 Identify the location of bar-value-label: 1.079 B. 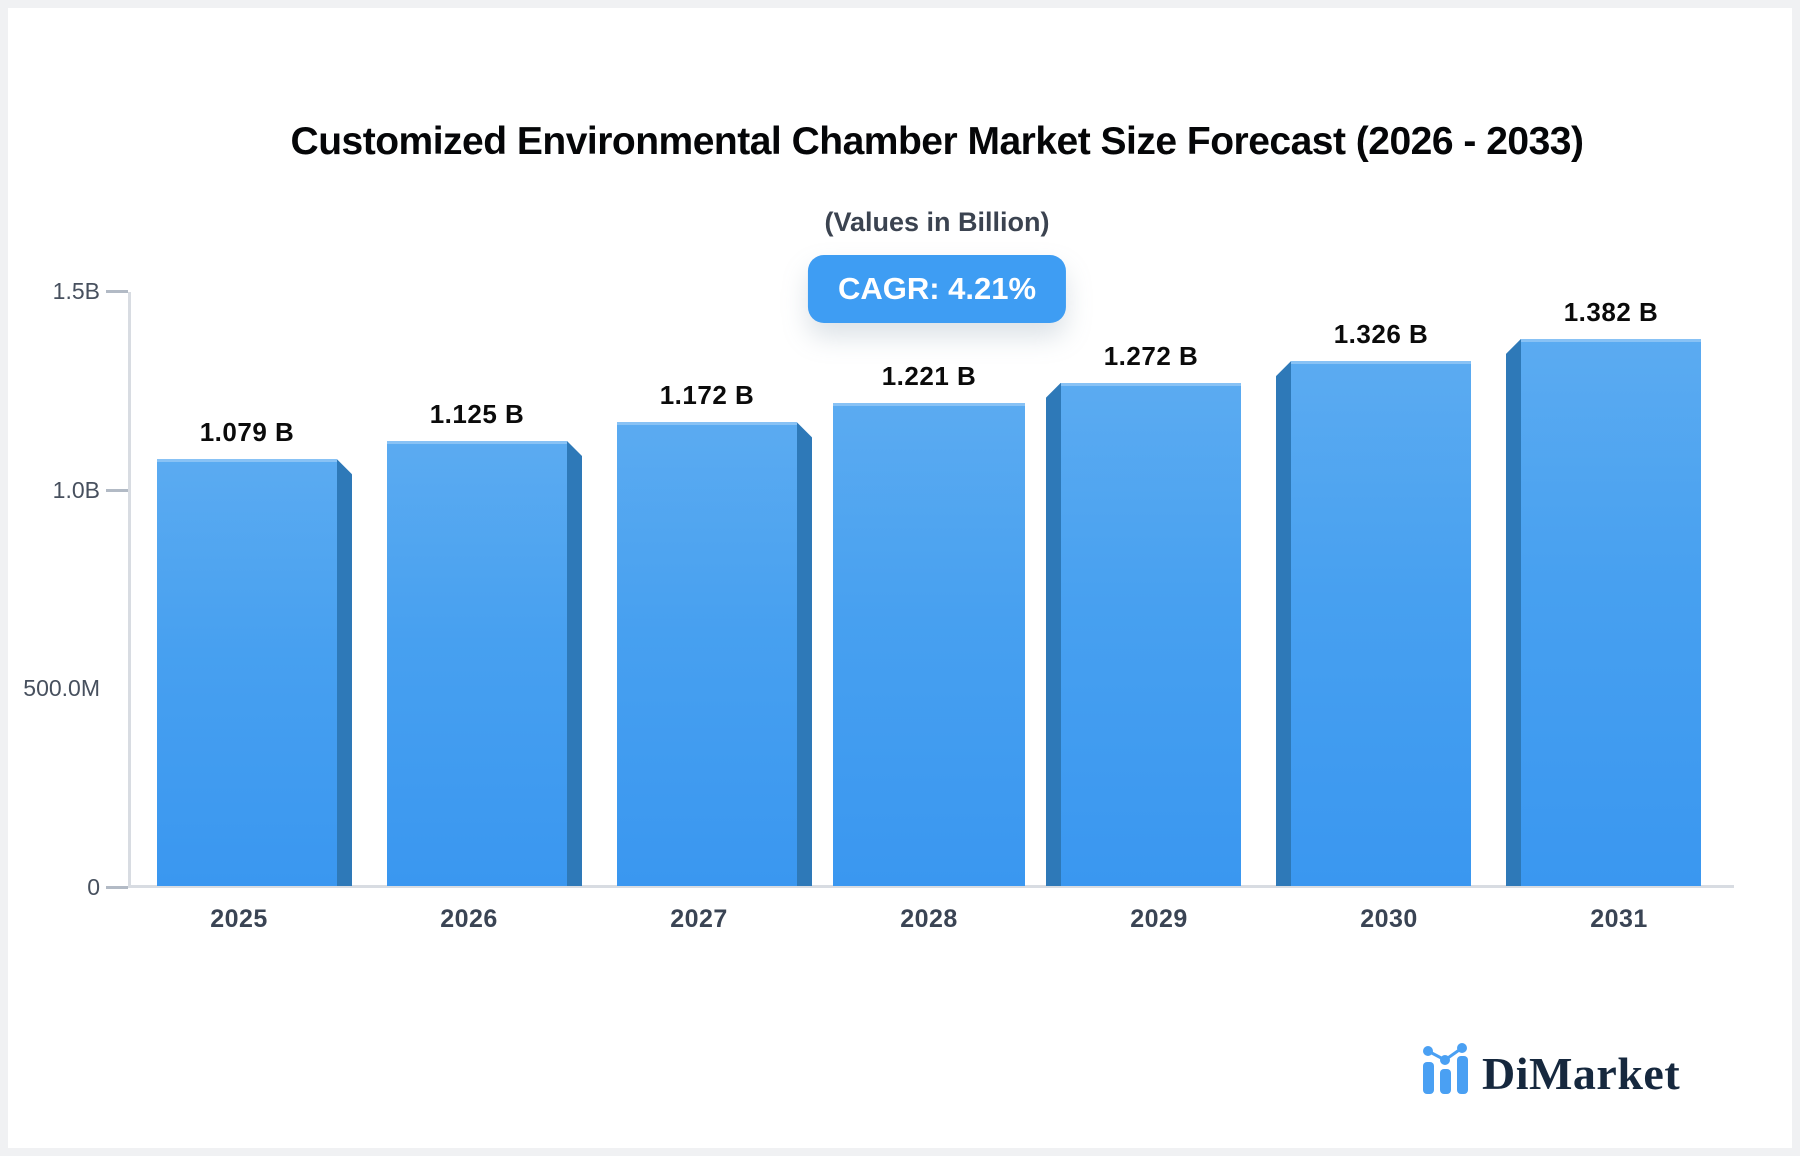
(247, 432).